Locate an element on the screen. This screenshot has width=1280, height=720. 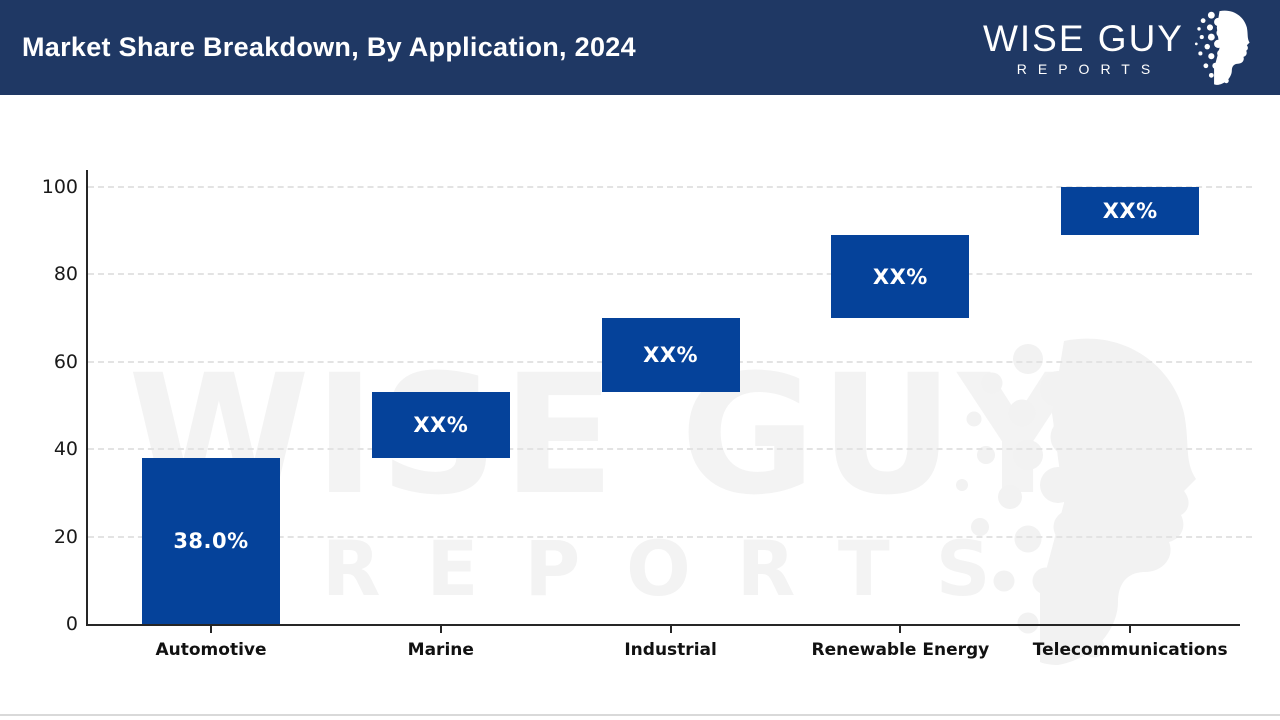
x-tick-label-telecommunications: Telecommunications is located at coordinates (1130, 650).